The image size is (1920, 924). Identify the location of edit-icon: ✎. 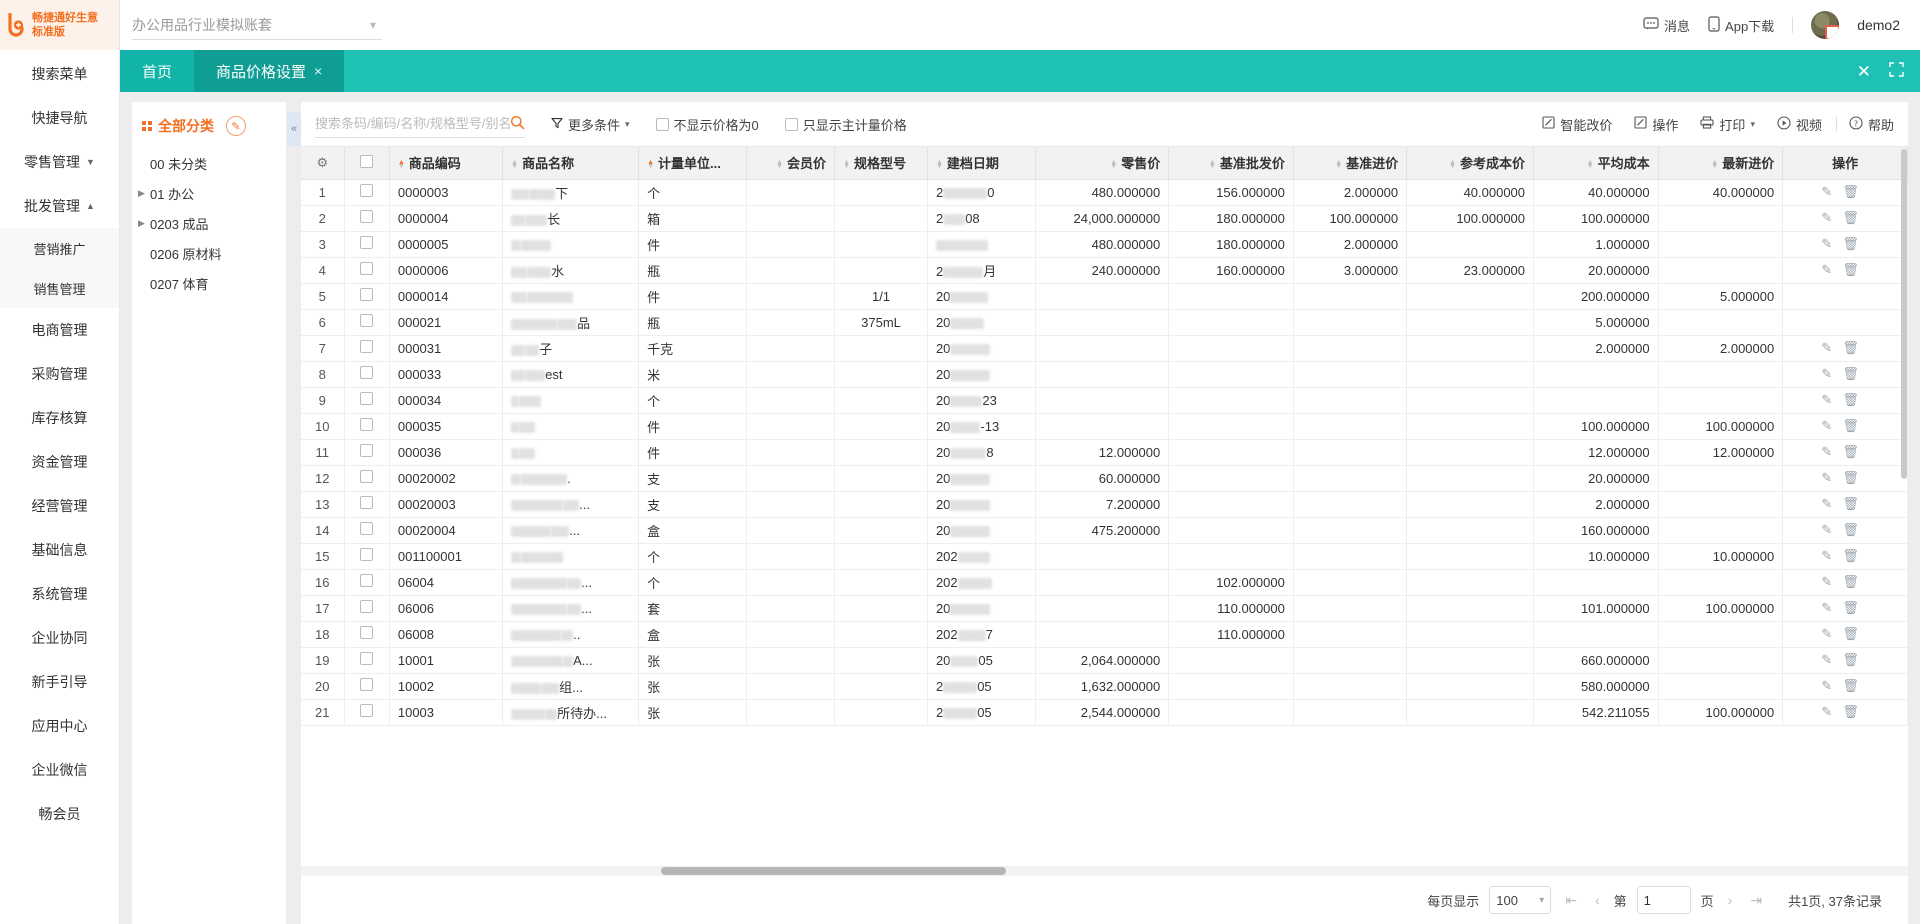
(236, 126).